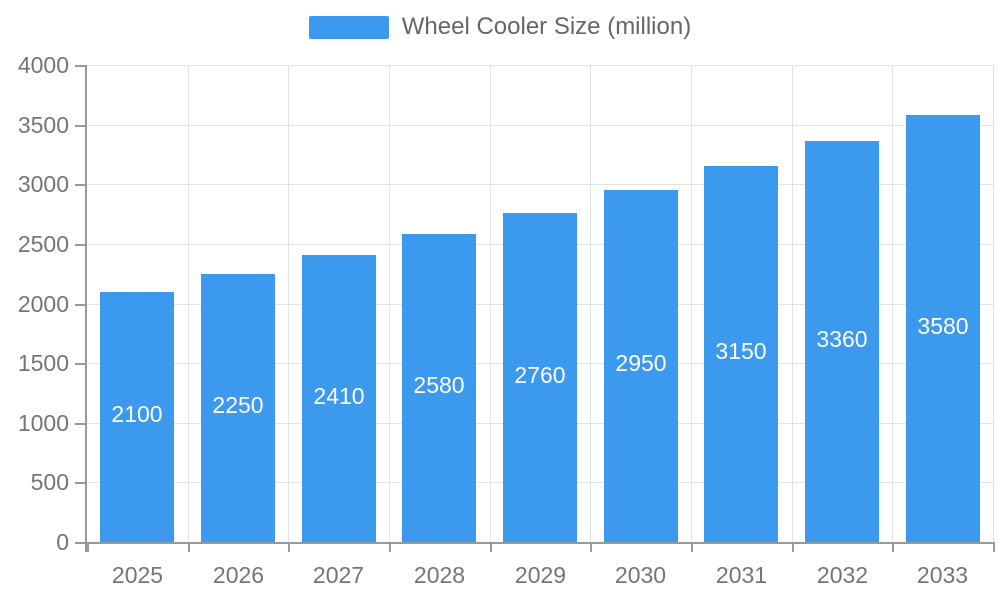  I want to click on bar-value-label: 2760, so click(540, 375).